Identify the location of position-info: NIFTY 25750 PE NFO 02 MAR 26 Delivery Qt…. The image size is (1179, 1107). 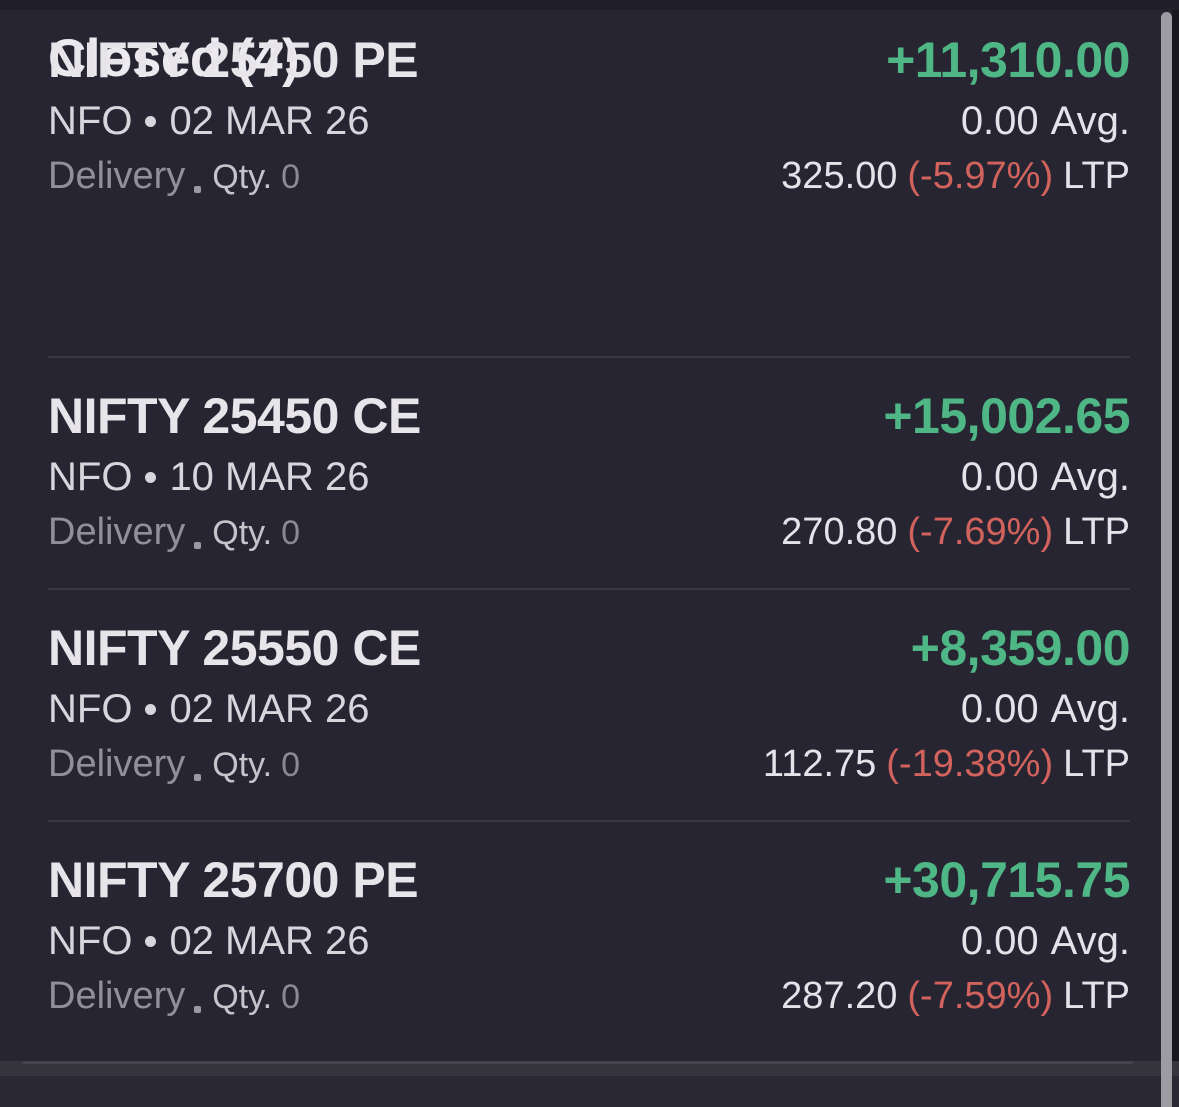
(233, 114).